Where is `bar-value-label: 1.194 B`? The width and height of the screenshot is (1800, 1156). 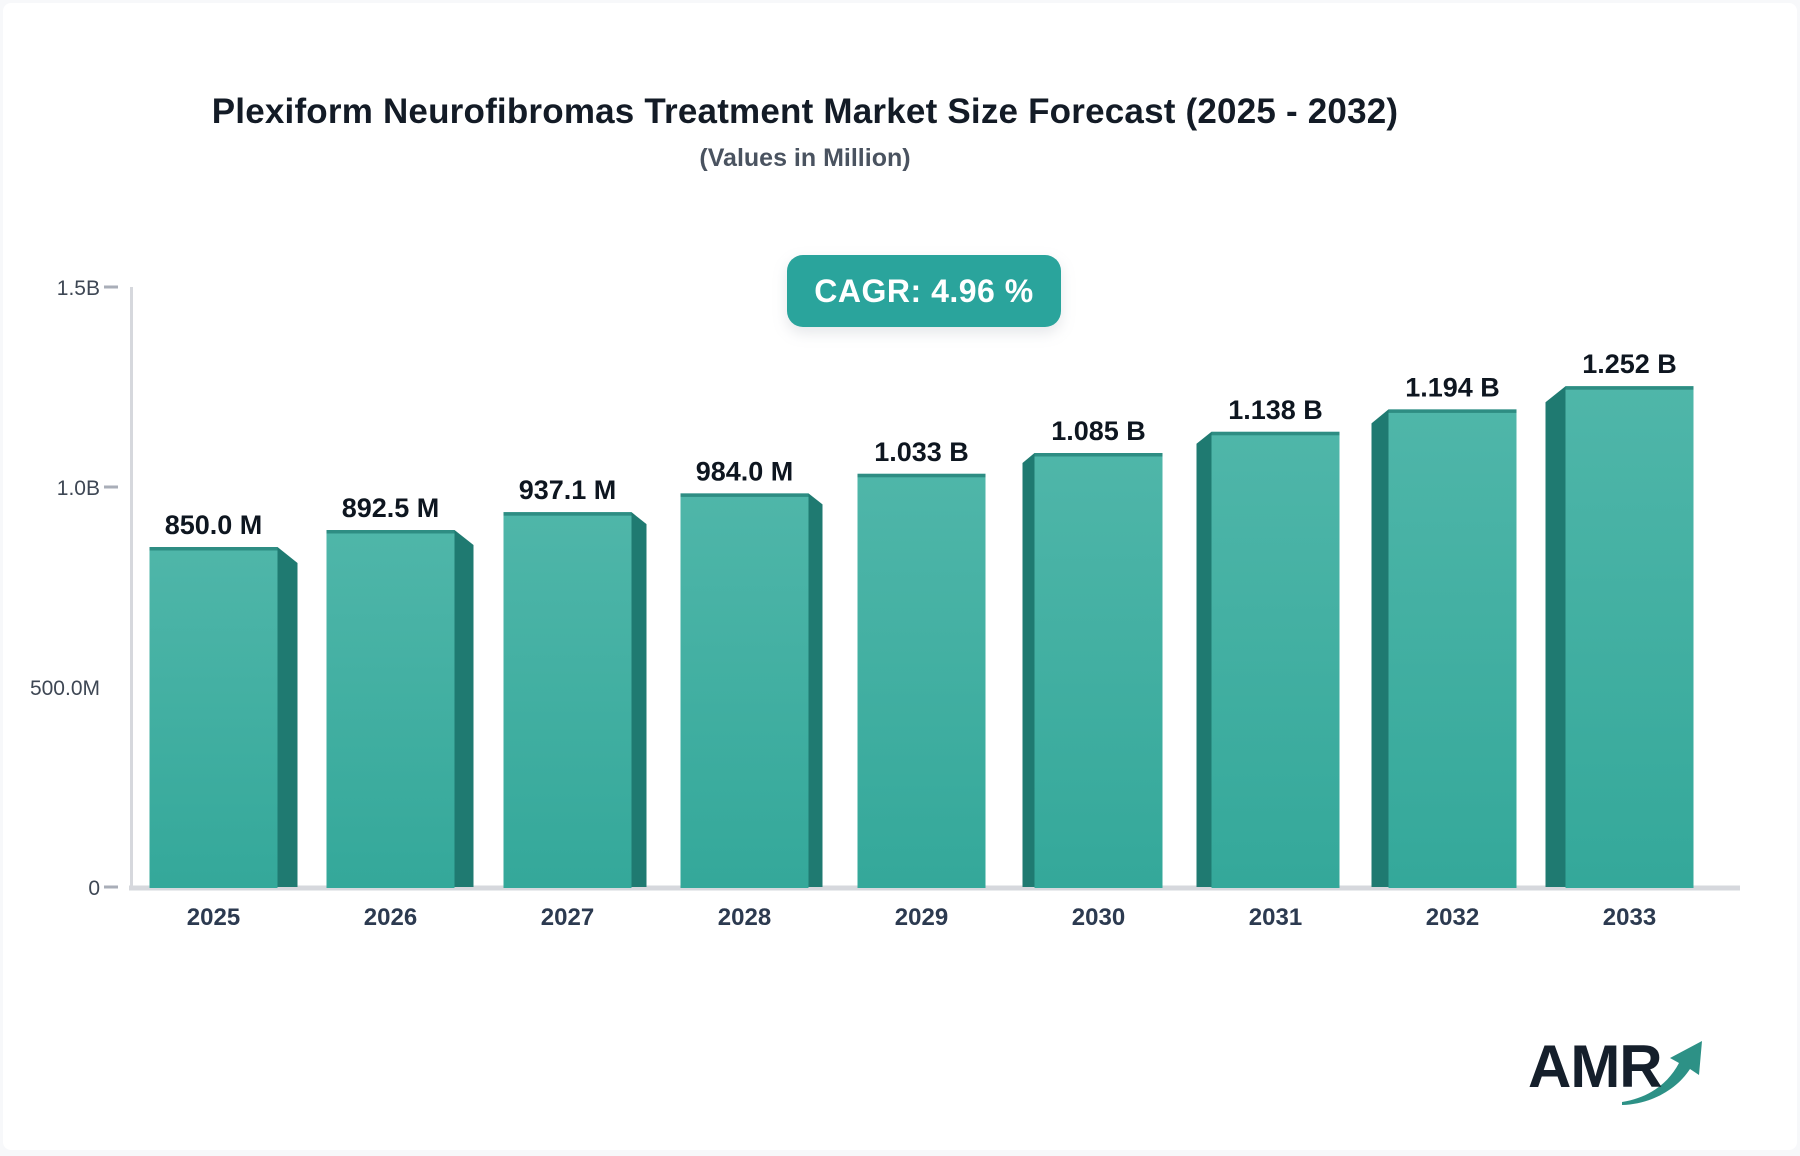 bar-value-label: 1.194 B is located at coordinates (1452, 387).